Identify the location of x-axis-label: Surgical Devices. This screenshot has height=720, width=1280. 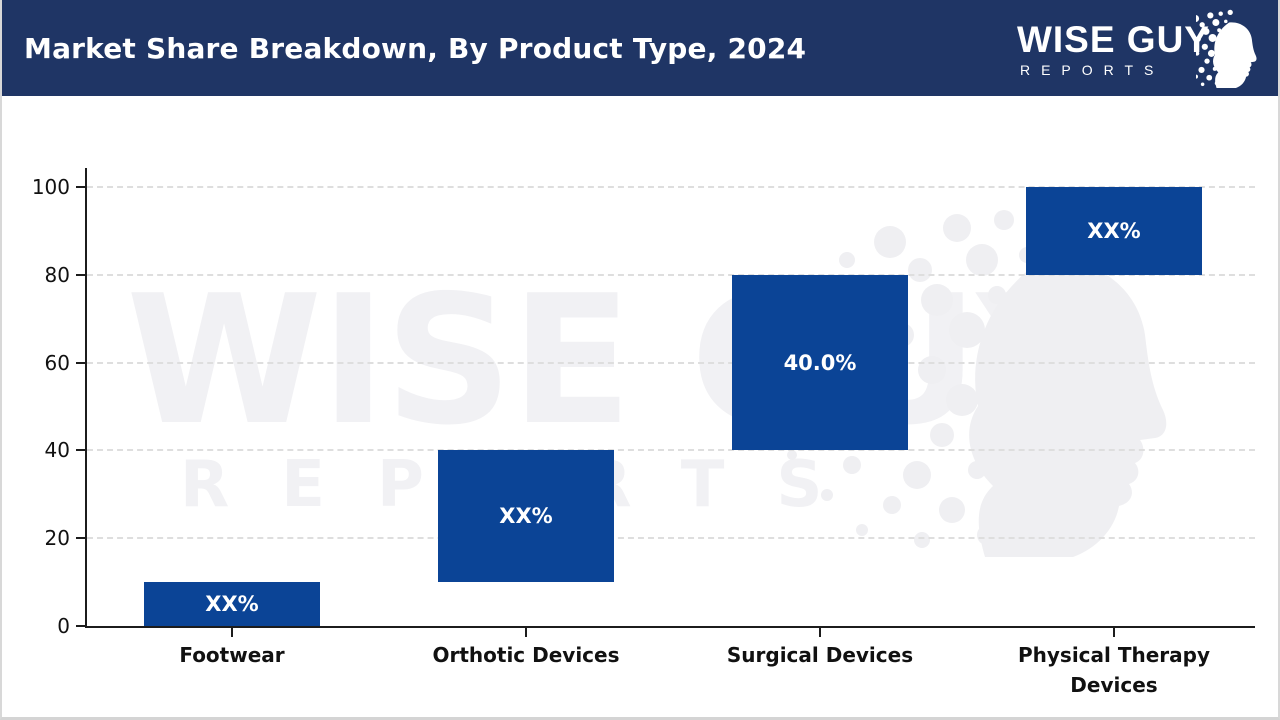
(820, 655).